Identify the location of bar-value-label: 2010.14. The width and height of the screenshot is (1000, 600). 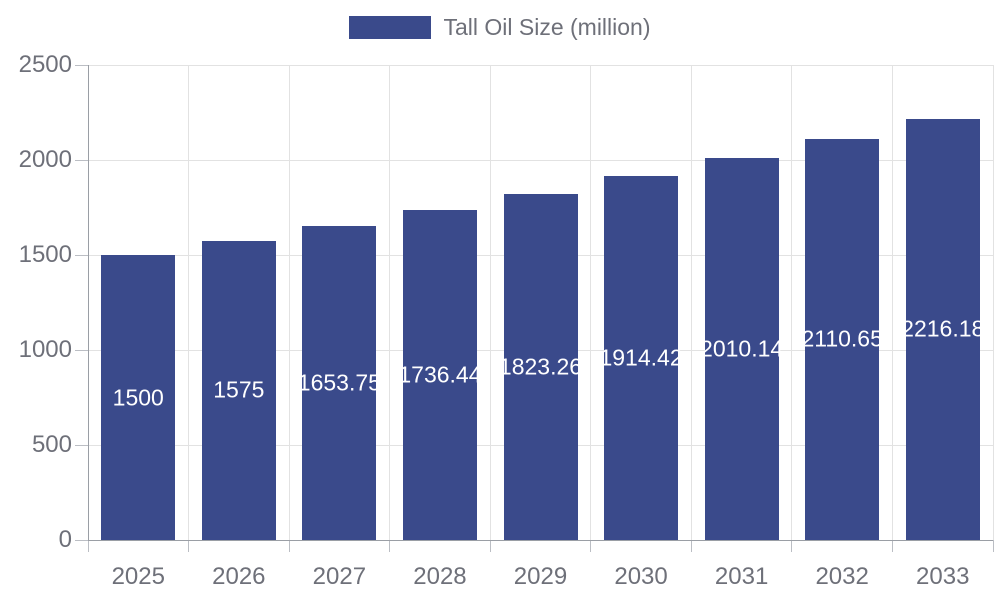
(742, 348).